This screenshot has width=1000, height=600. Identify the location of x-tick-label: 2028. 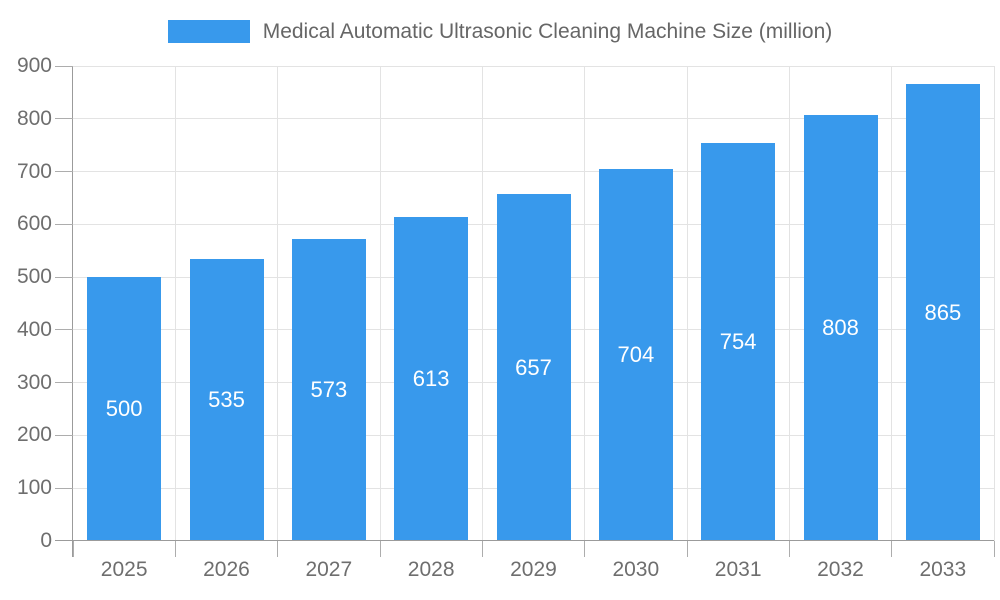
(431, 569).